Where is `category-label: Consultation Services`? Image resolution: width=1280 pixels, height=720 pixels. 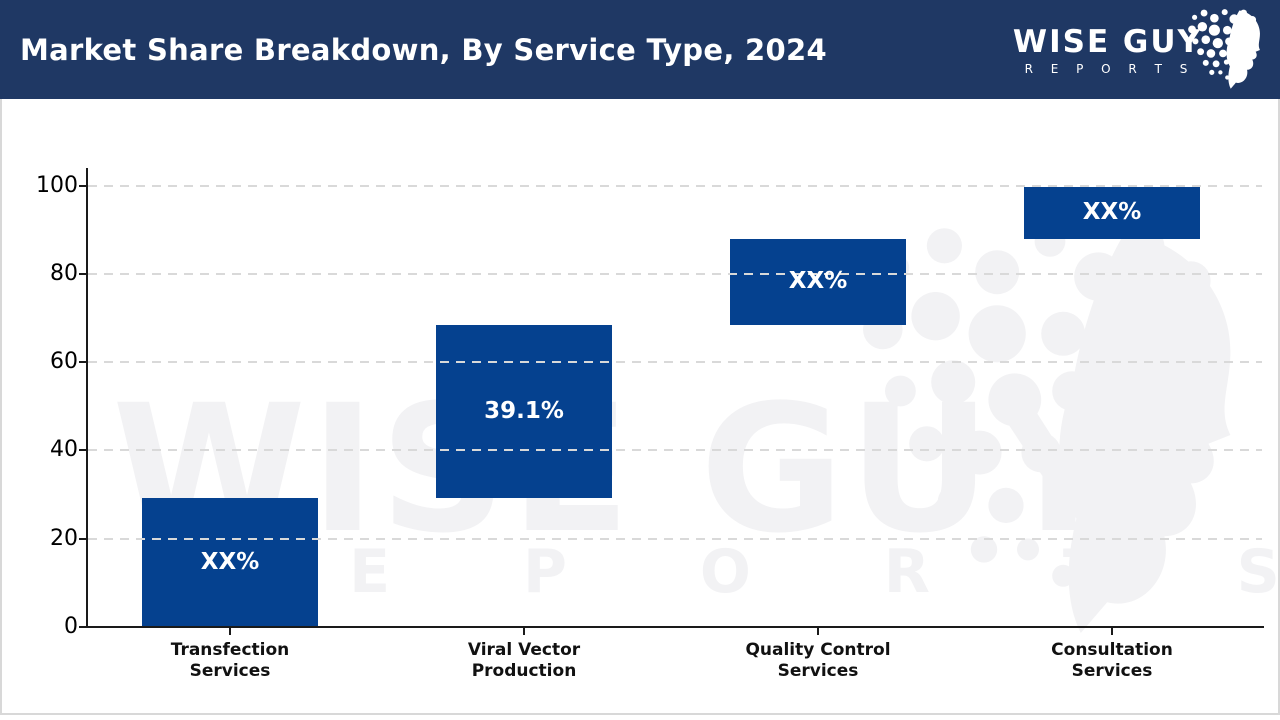
category-label: Consultation Services is located at coordinates (1112, 660).